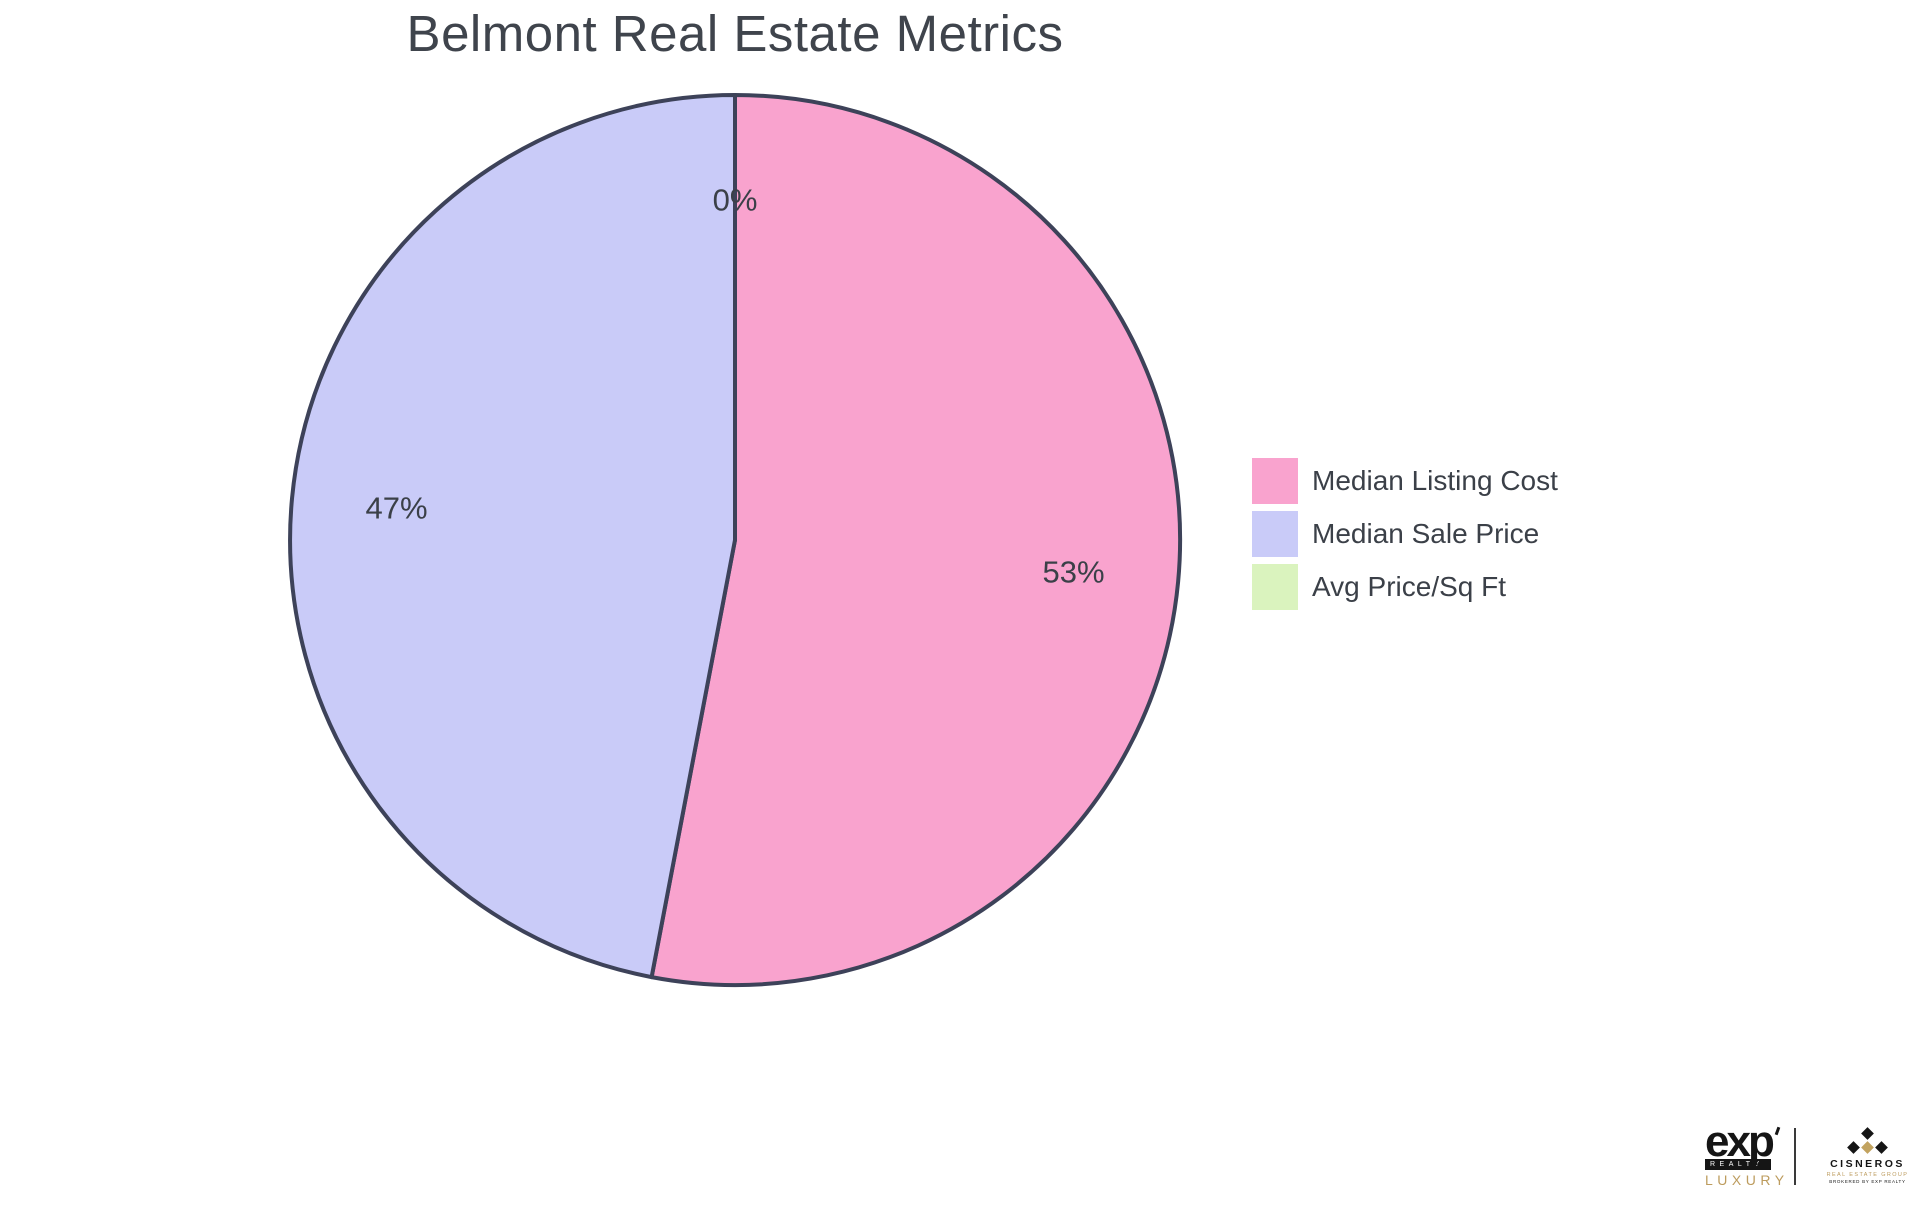 The image size is (1920, 1215). What do you see at coordinates (1435, 480) in the screenshot?
I see `legend-label: Median Listing Cost` at bounding box center [1435, 480].